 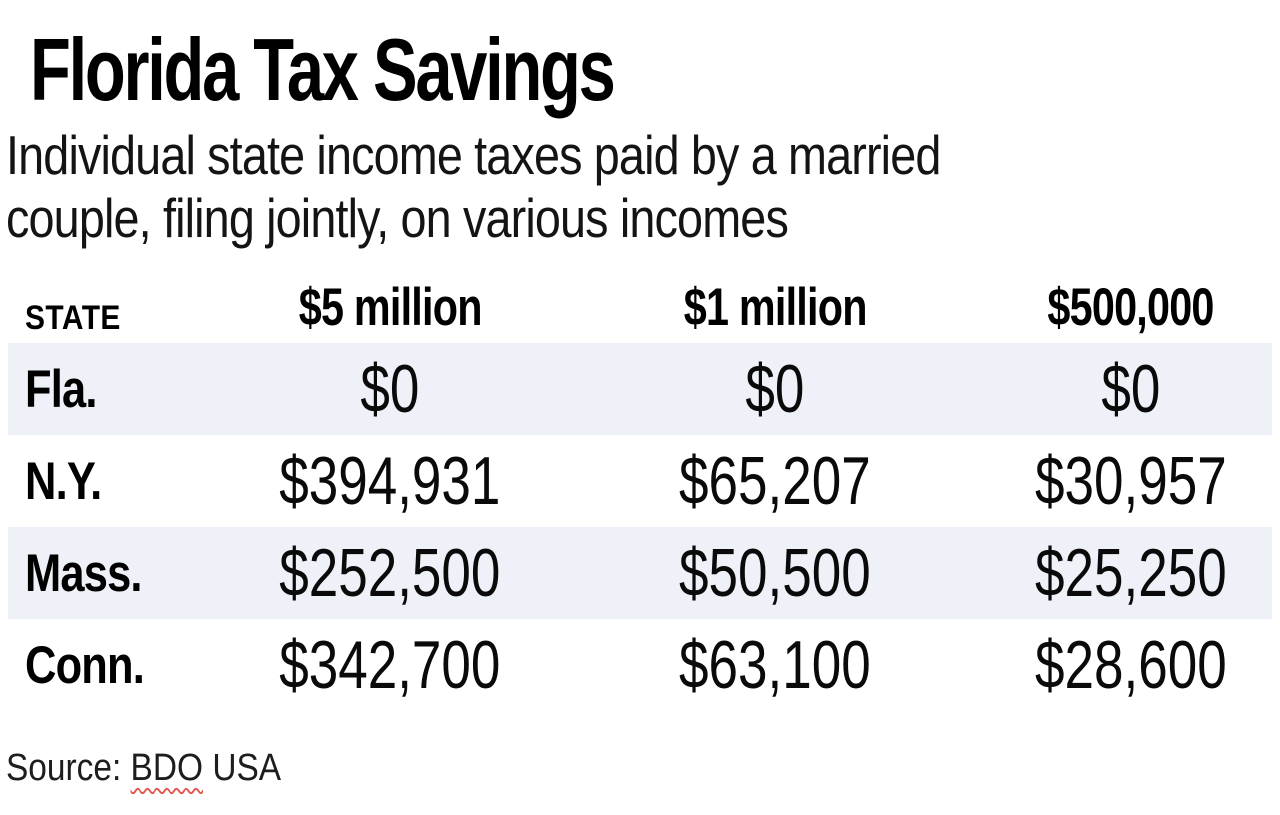 I want to click on page-title-text: Florida Tax Savings, so click(x=323, y=69).